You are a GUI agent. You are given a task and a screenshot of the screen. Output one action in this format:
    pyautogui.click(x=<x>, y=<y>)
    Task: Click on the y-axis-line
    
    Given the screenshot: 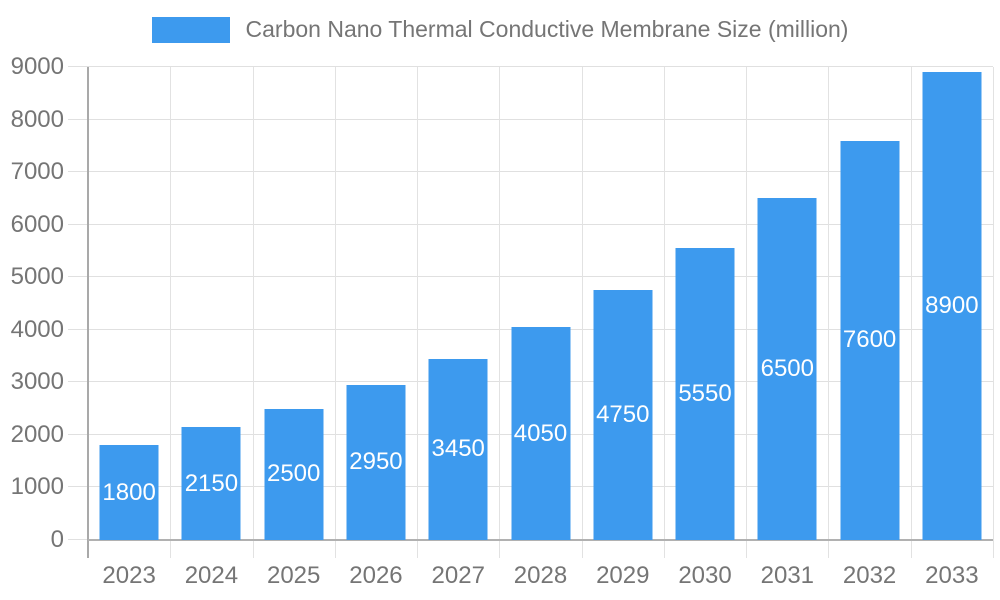 What is the action you would take?
    pyautogui.click(x=88, y=312)
    